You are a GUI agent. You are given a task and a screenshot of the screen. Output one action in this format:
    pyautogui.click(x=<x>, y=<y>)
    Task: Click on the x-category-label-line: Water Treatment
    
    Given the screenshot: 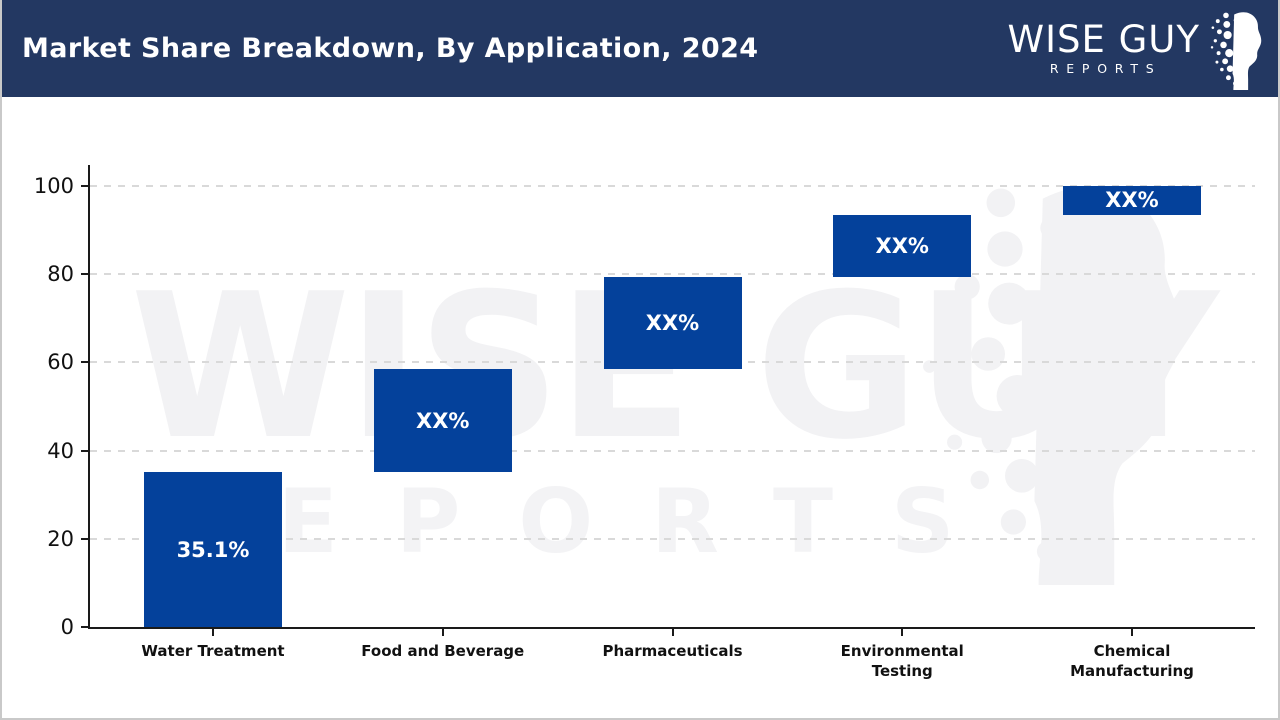 What is the action you would take?
    pyautogui.click(x=213, y=651)
    